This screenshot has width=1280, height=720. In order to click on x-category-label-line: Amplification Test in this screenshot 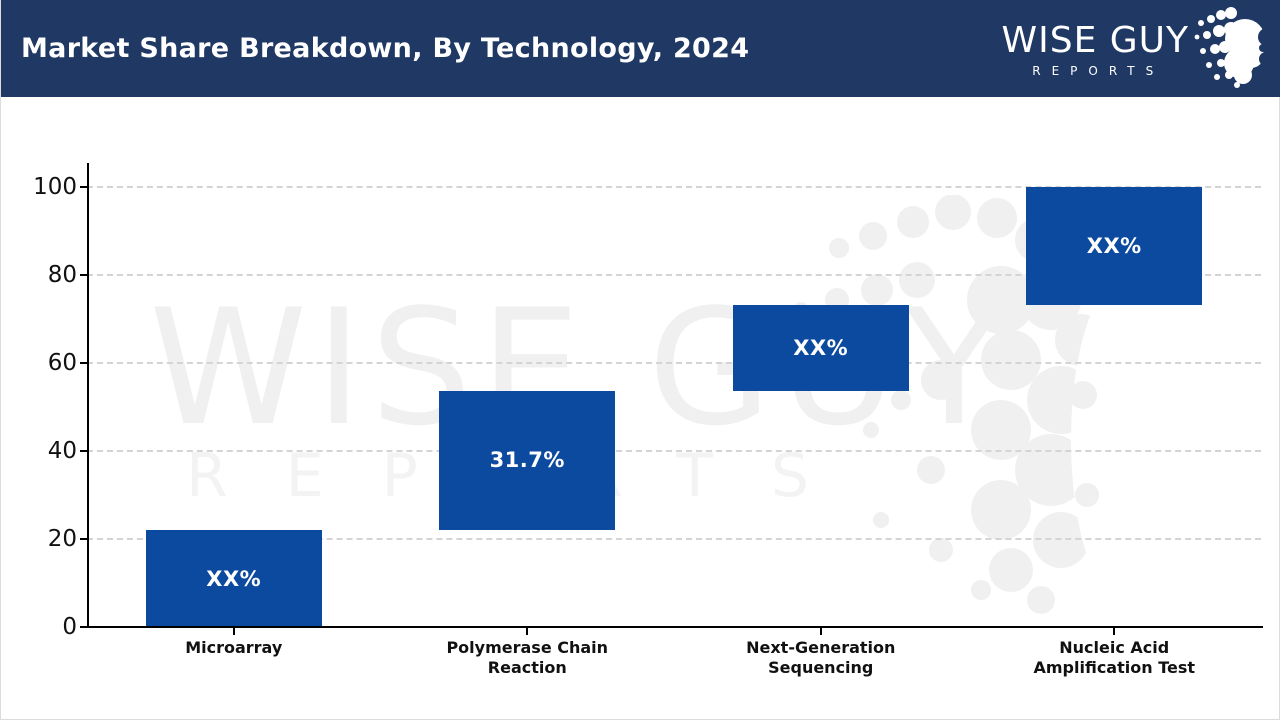, I will do `click(1114, 667)`.